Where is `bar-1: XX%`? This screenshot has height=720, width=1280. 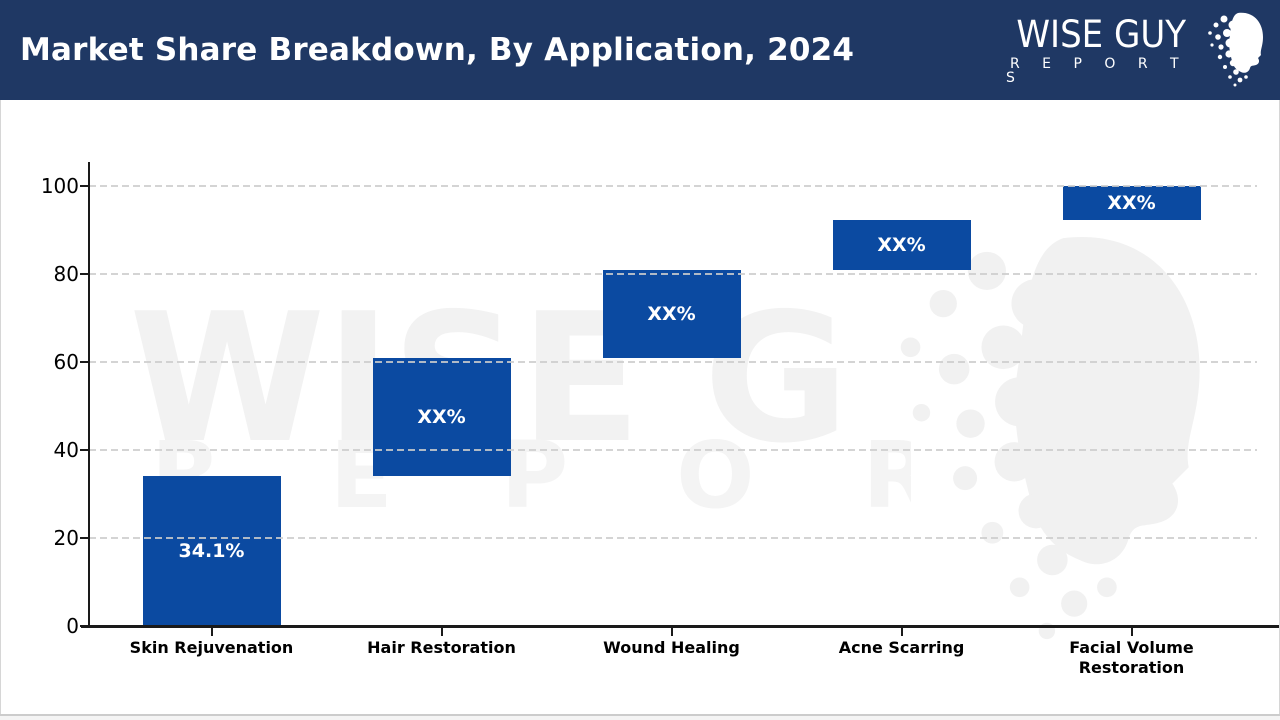 bar-1: XX% is located at coordinates (441, 417).